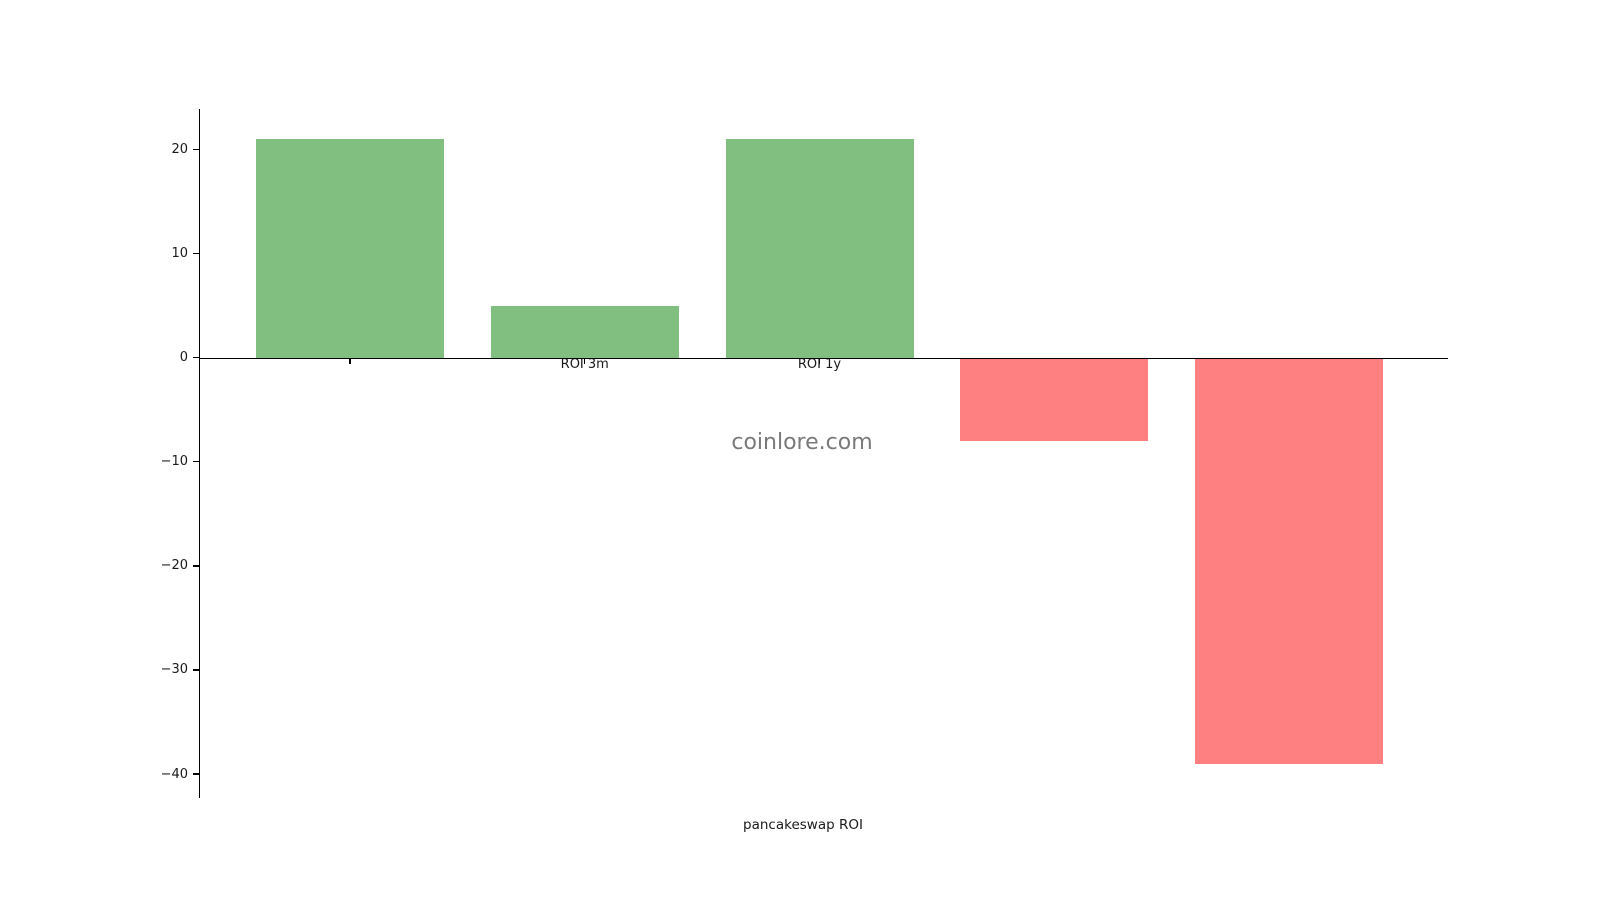  What do you see at coordinates (183, 358) in the screenshot?
I see `y-tick-label: 0` at bounding box center [183, 358].